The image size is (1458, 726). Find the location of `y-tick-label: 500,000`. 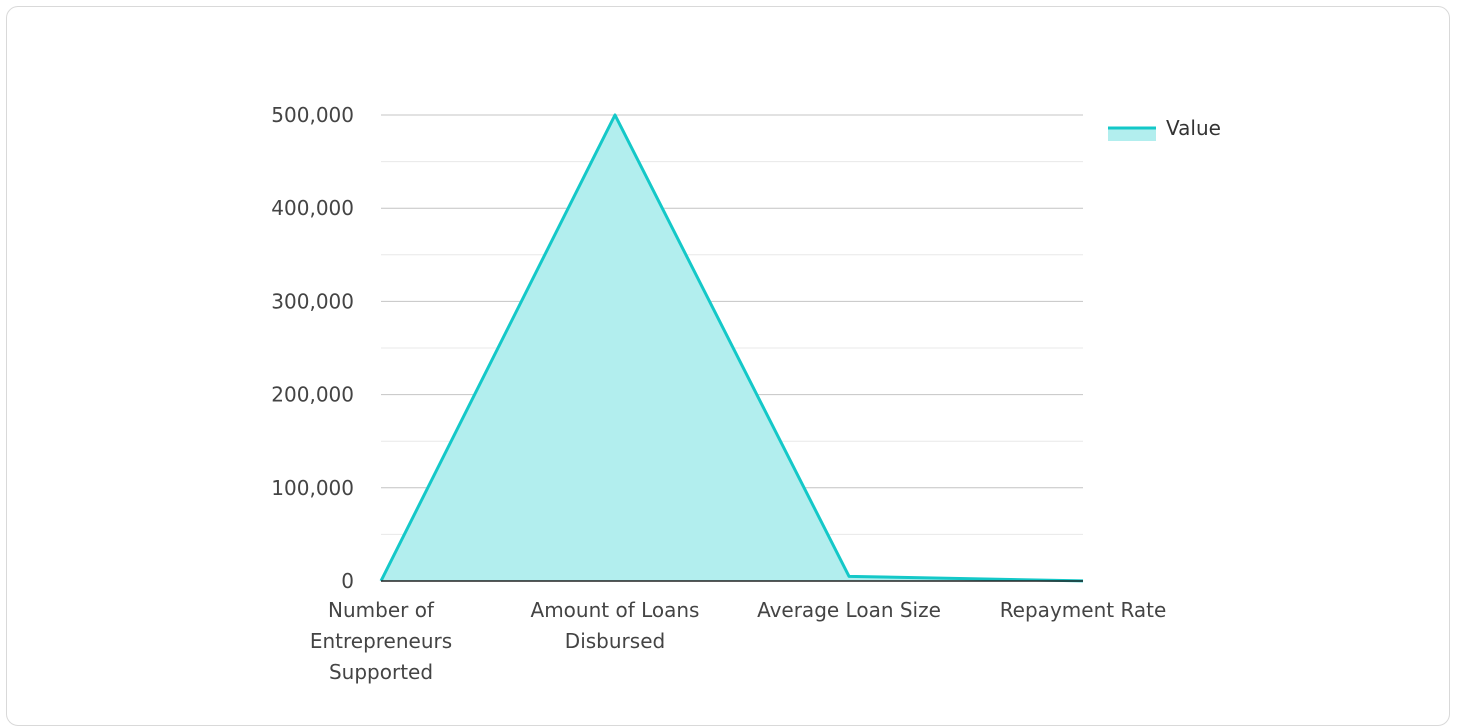

y-tick-label: 500,000 is located at coordinates (312, 115).